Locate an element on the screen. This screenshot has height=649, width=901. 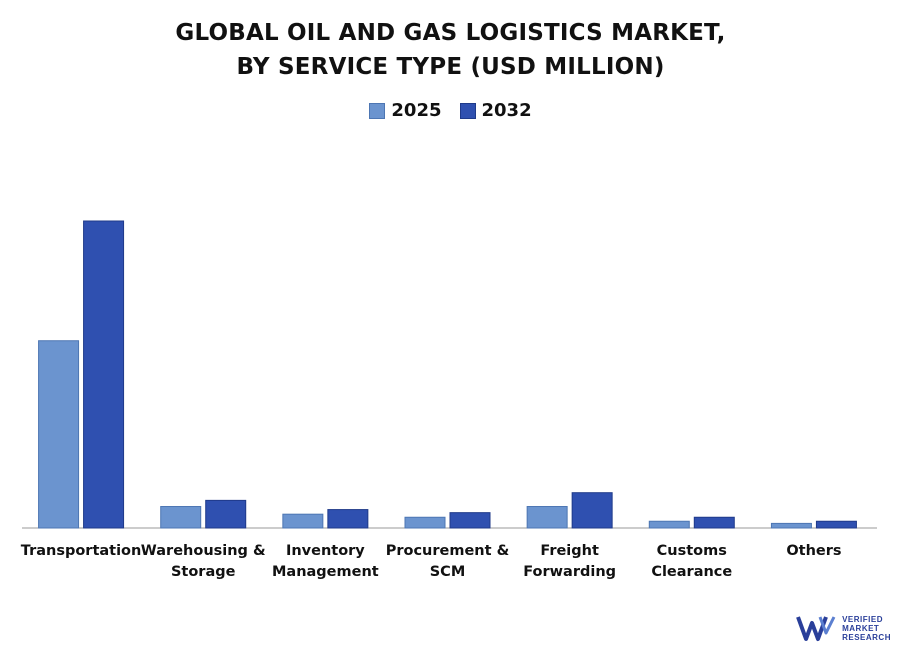
x-tick-label-3: Procurement & SCM is located at coordinates (448, 561).